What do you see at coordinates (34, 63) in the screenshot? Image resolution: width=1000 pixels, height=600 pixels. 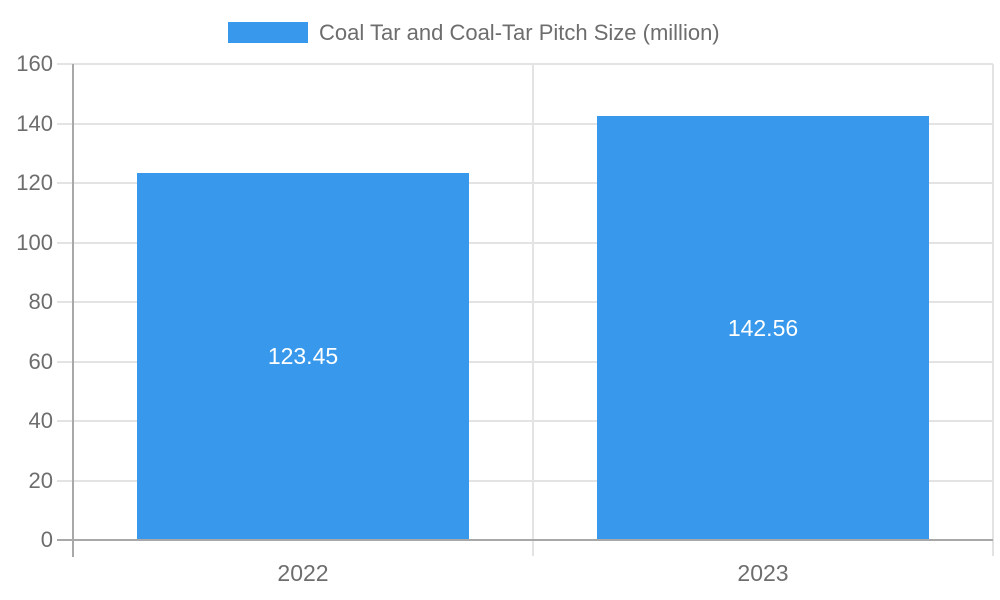 I see `y-axis-tick-label: 160` at bounding box center [34, 63].